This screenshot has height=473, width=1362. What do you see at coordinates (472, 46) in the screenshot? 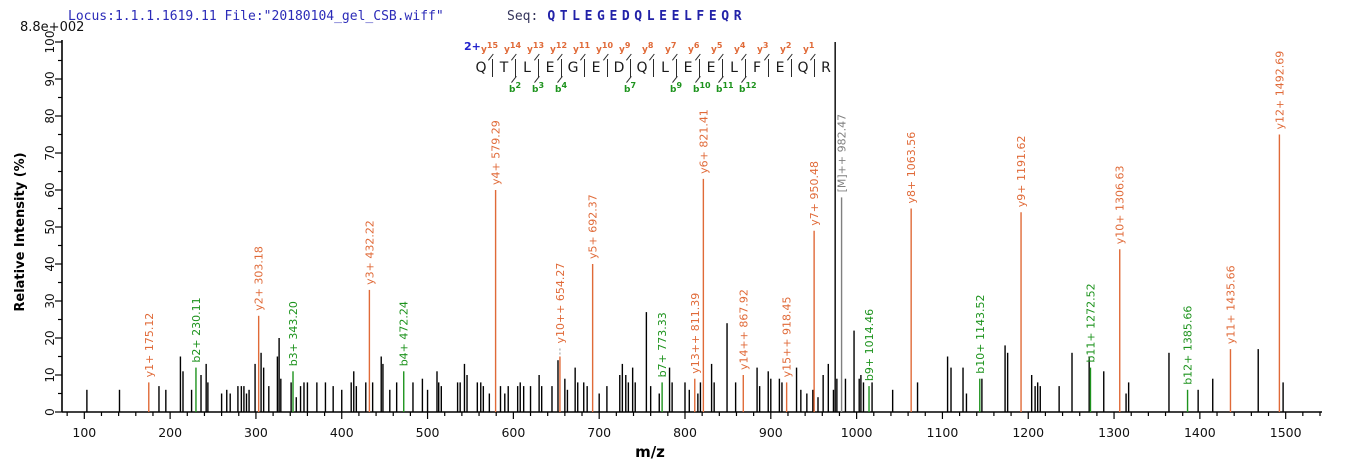
I see `precursor-charge-label: 2+` at bounding box center [472, 46].